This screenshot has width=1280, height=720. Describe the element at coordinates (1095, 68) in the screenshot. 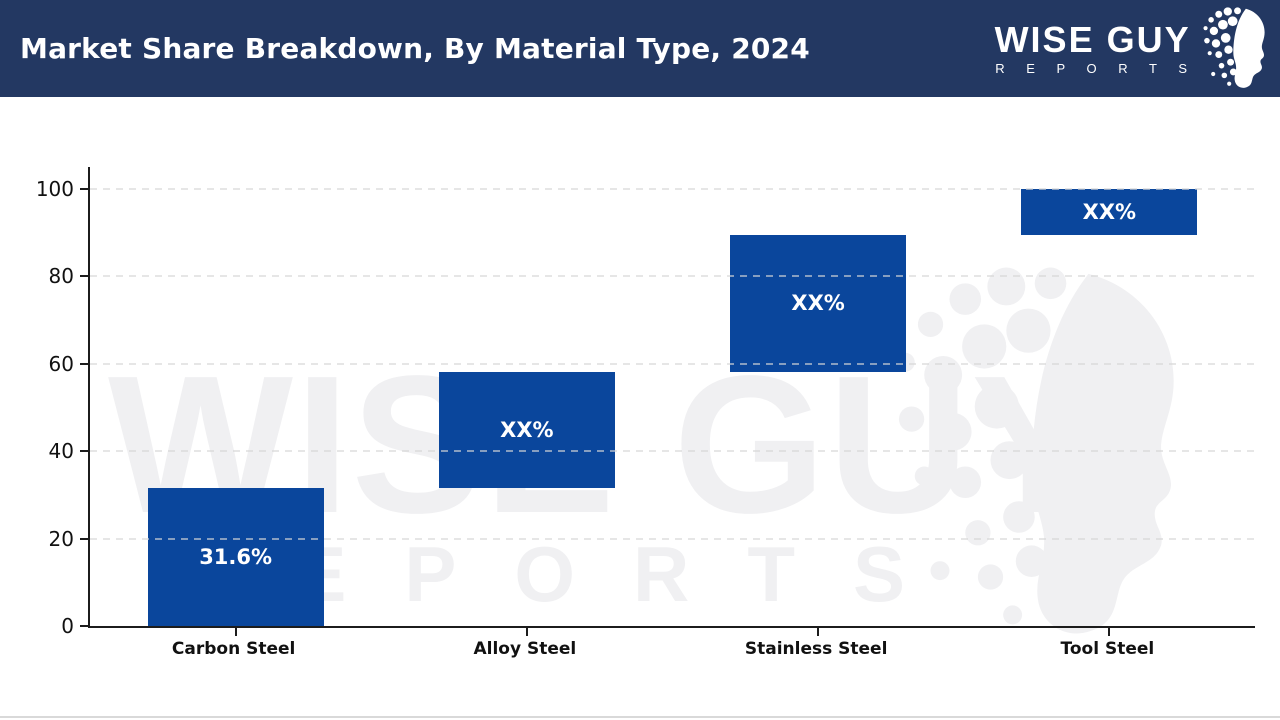

I see `wiseguy-logo-subtitle: R E P O R T S` at that location.